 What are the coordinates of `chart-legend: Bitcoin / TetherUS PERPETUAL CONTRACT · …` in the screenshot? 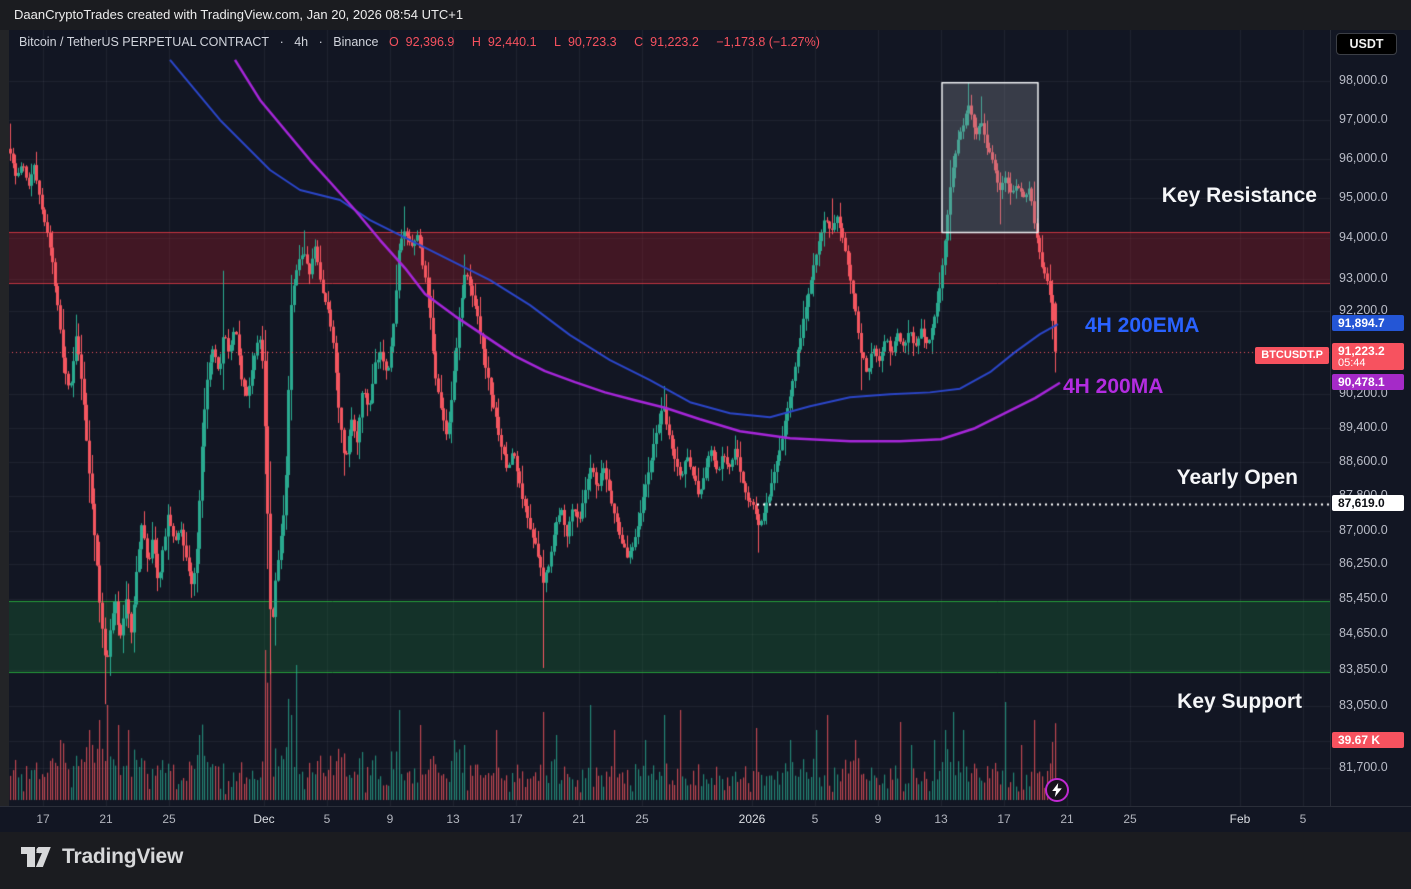 It's located at (423, 44).